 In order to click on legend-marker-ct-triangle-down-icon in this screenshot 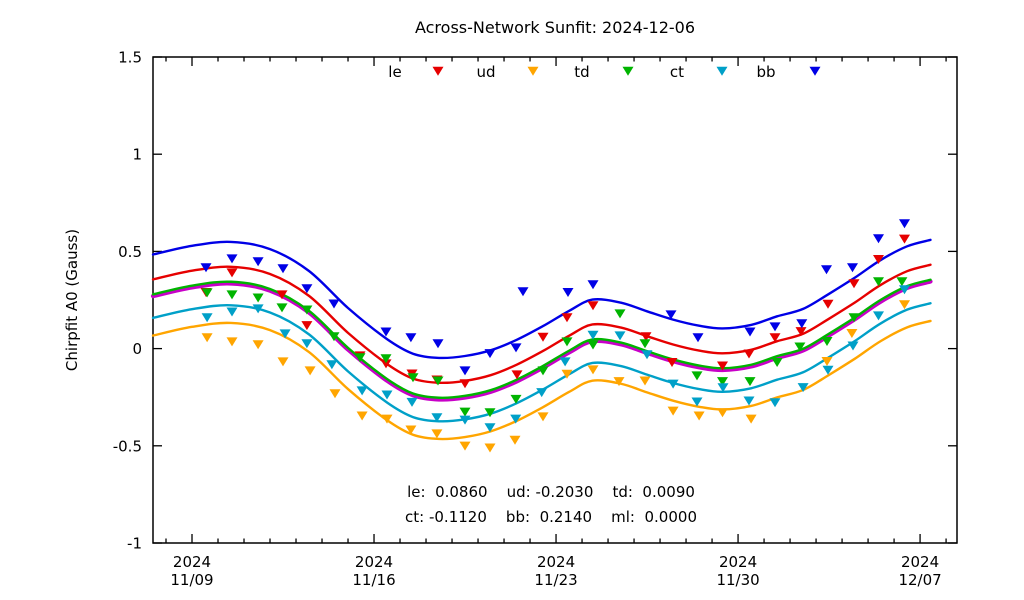, I will do `click(722, 71)`.